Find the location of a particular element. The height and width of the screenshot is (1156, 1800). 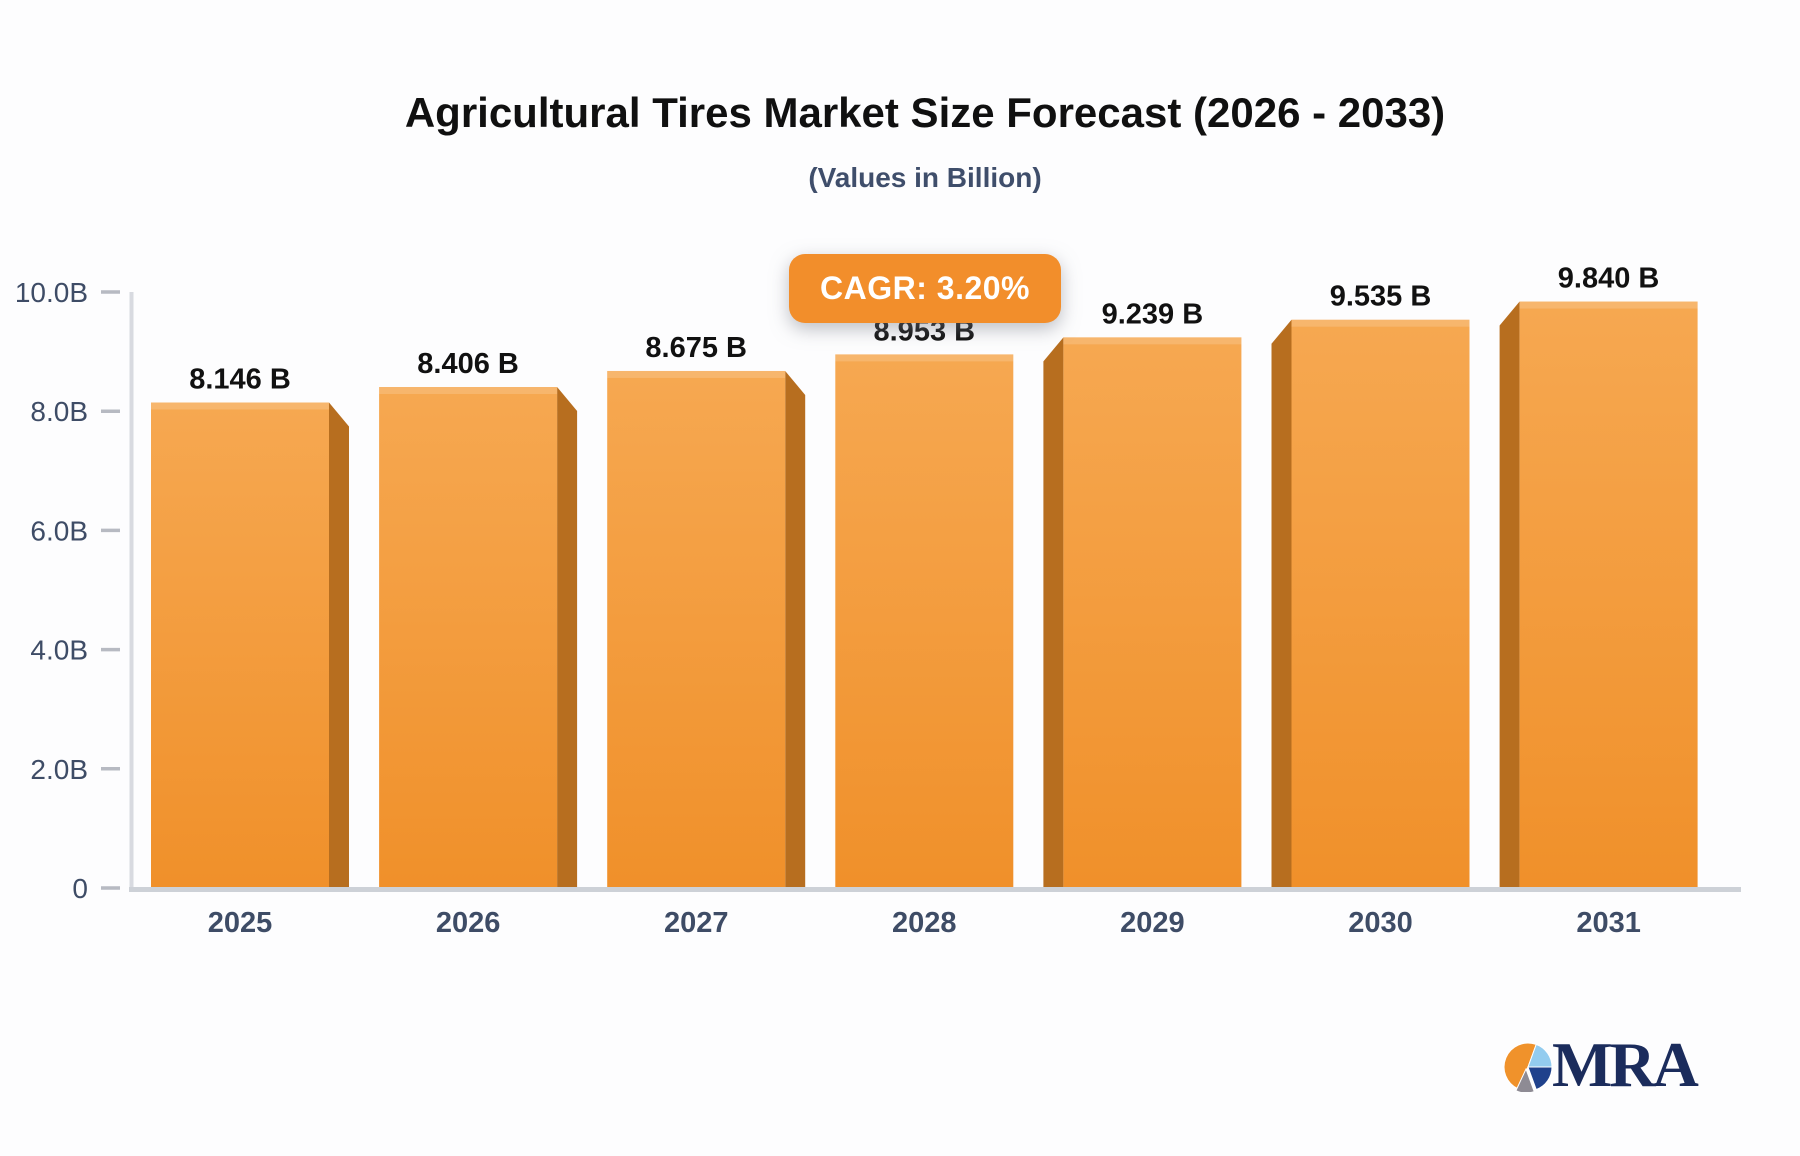

logo-slice-navy is located at coordinates (1540, 1078).